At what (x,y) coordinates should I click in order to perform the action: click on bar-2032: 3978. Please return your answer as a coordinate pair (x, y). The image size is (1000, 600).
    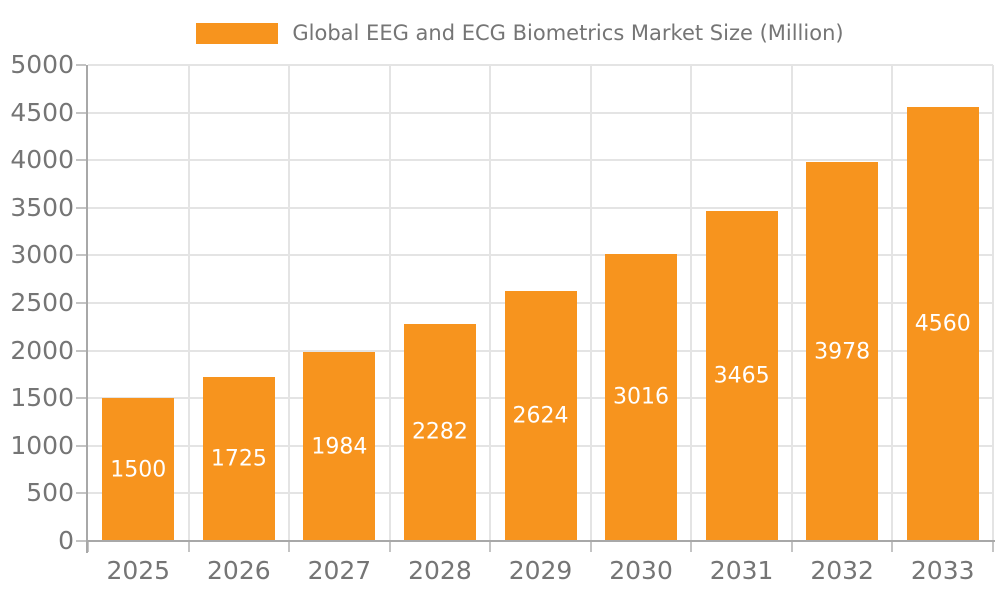
    Looking at the image, I should click on (842, 351).